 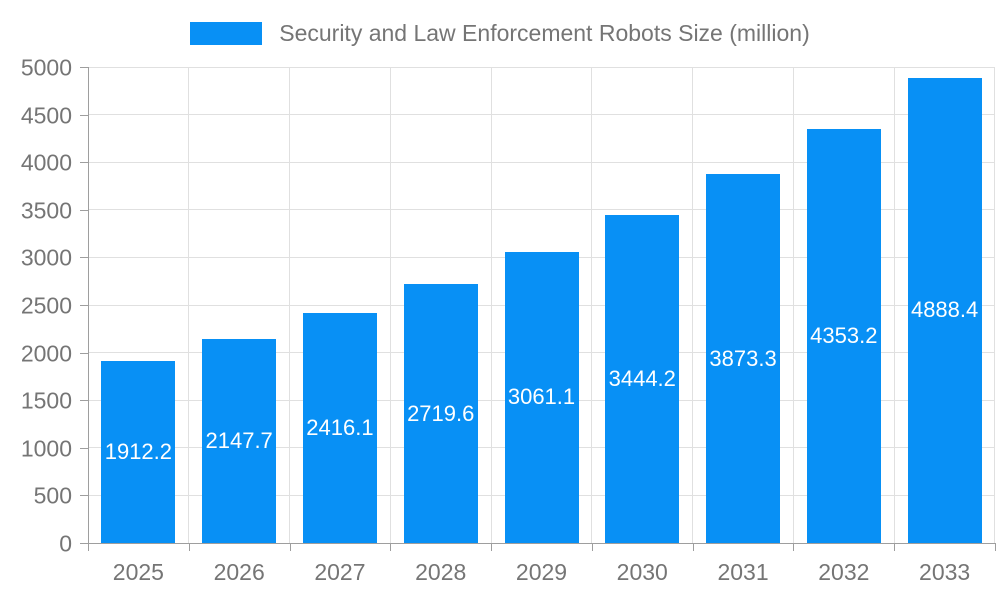 I want to click on y-tick-label: 3000, so click(x=46, y=257).